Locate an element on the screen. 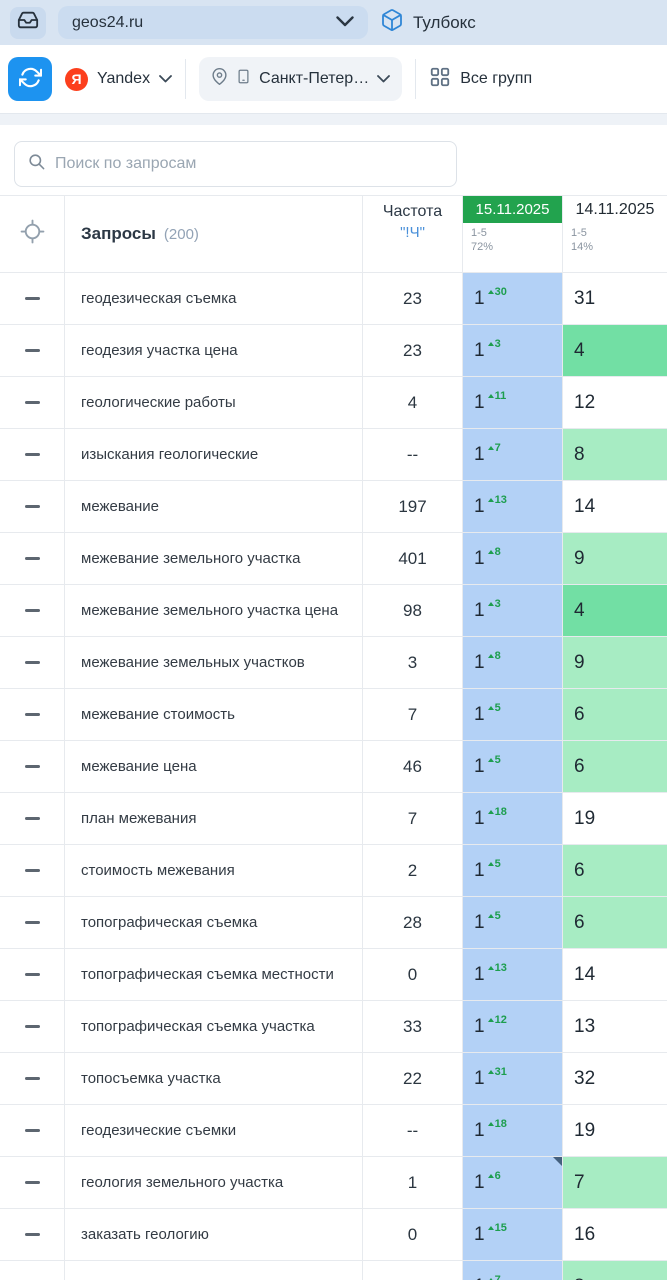 This screenshot has width=667, height=1280. query-text: геологические работы is located at coordinates (214, 402).